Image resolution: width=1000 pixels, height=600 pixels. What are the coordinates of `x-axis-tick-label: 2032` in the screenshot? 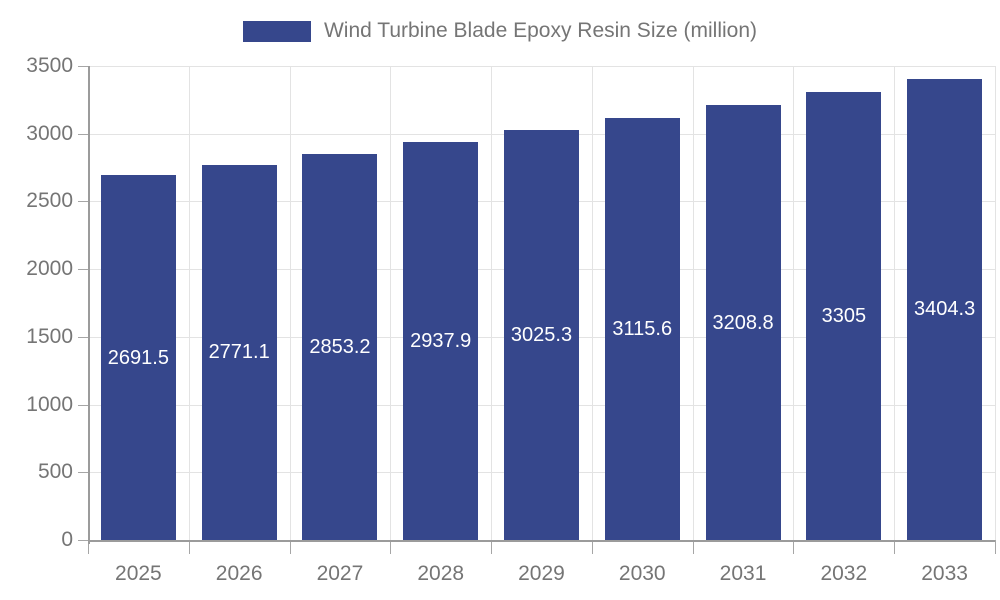 It's located at (844, 573).